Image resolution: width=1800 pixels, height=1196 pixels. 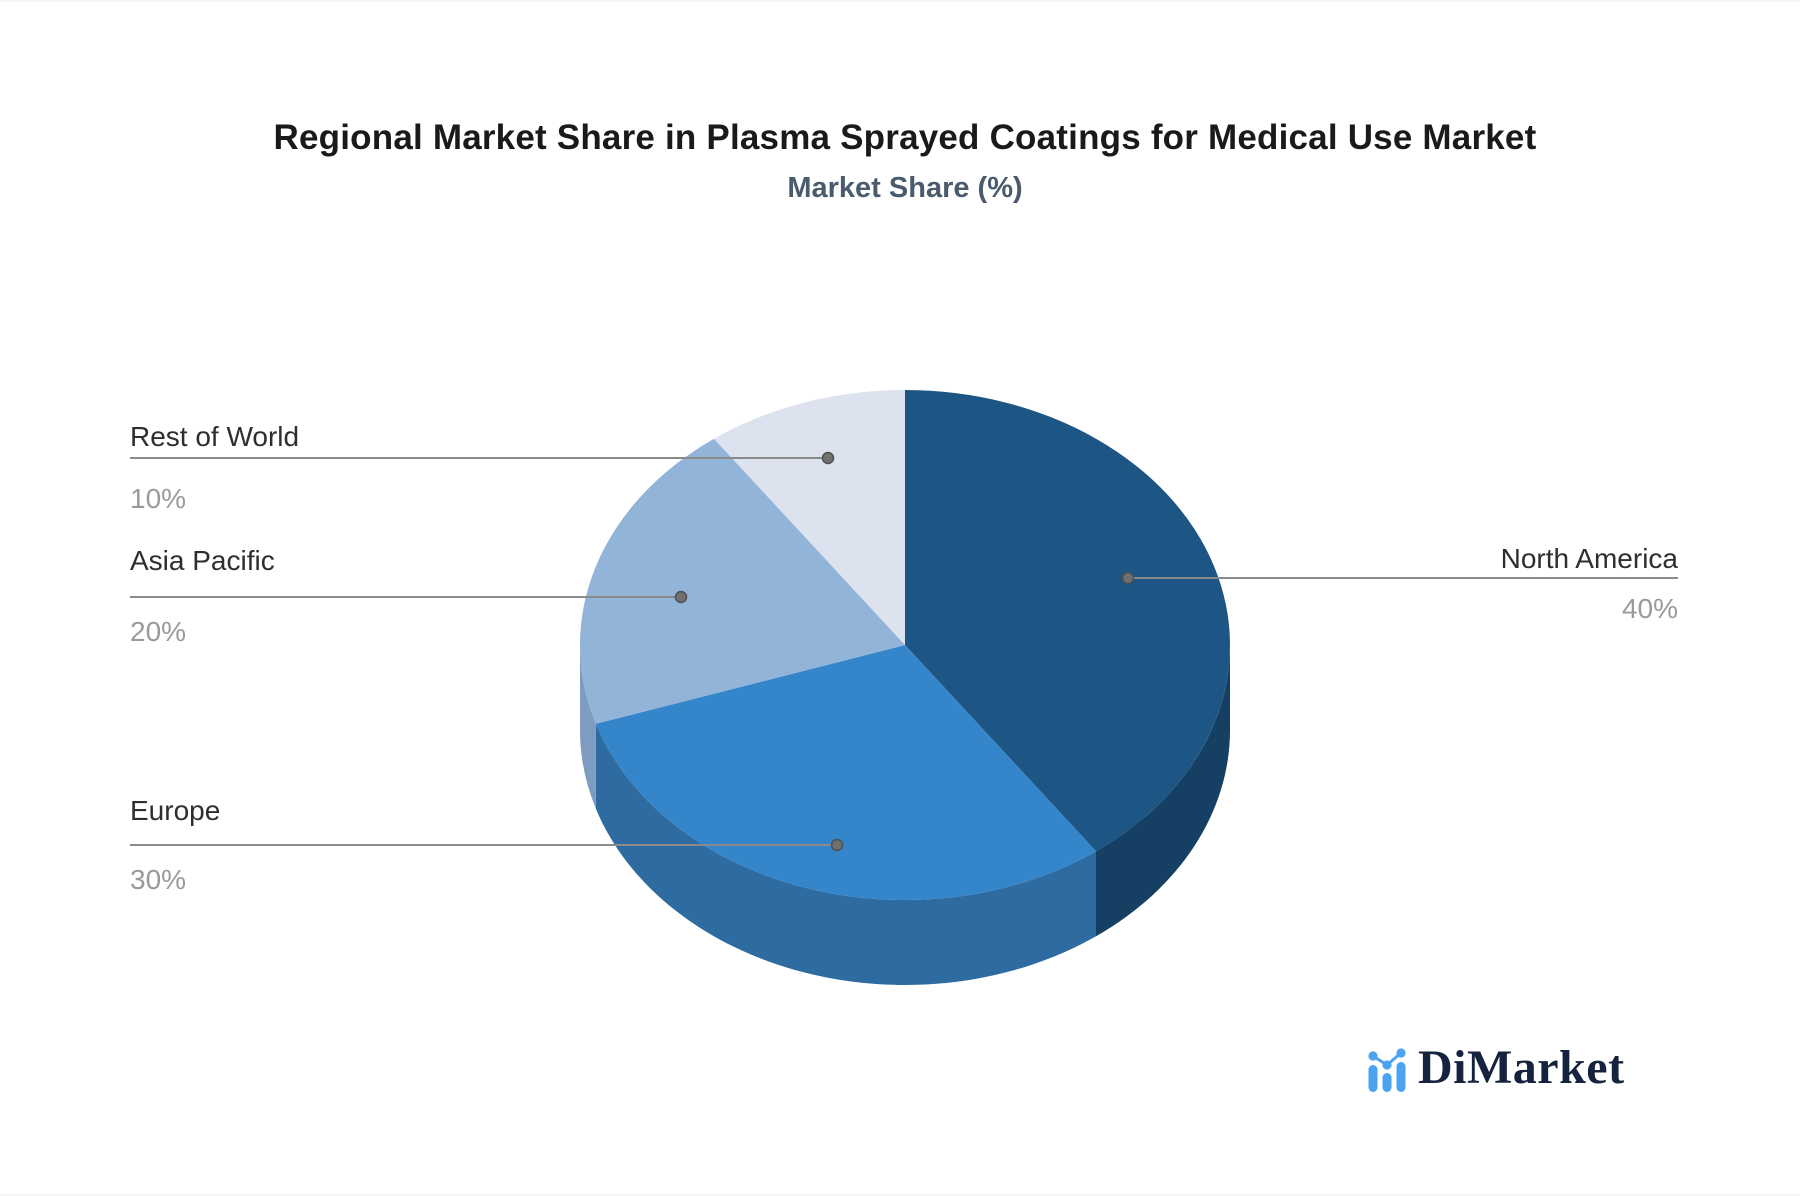 What do you see at coordinates (1163, 791) in the screenshot?
I see `pie-side-north-america` at bounding box center [1163, 791].